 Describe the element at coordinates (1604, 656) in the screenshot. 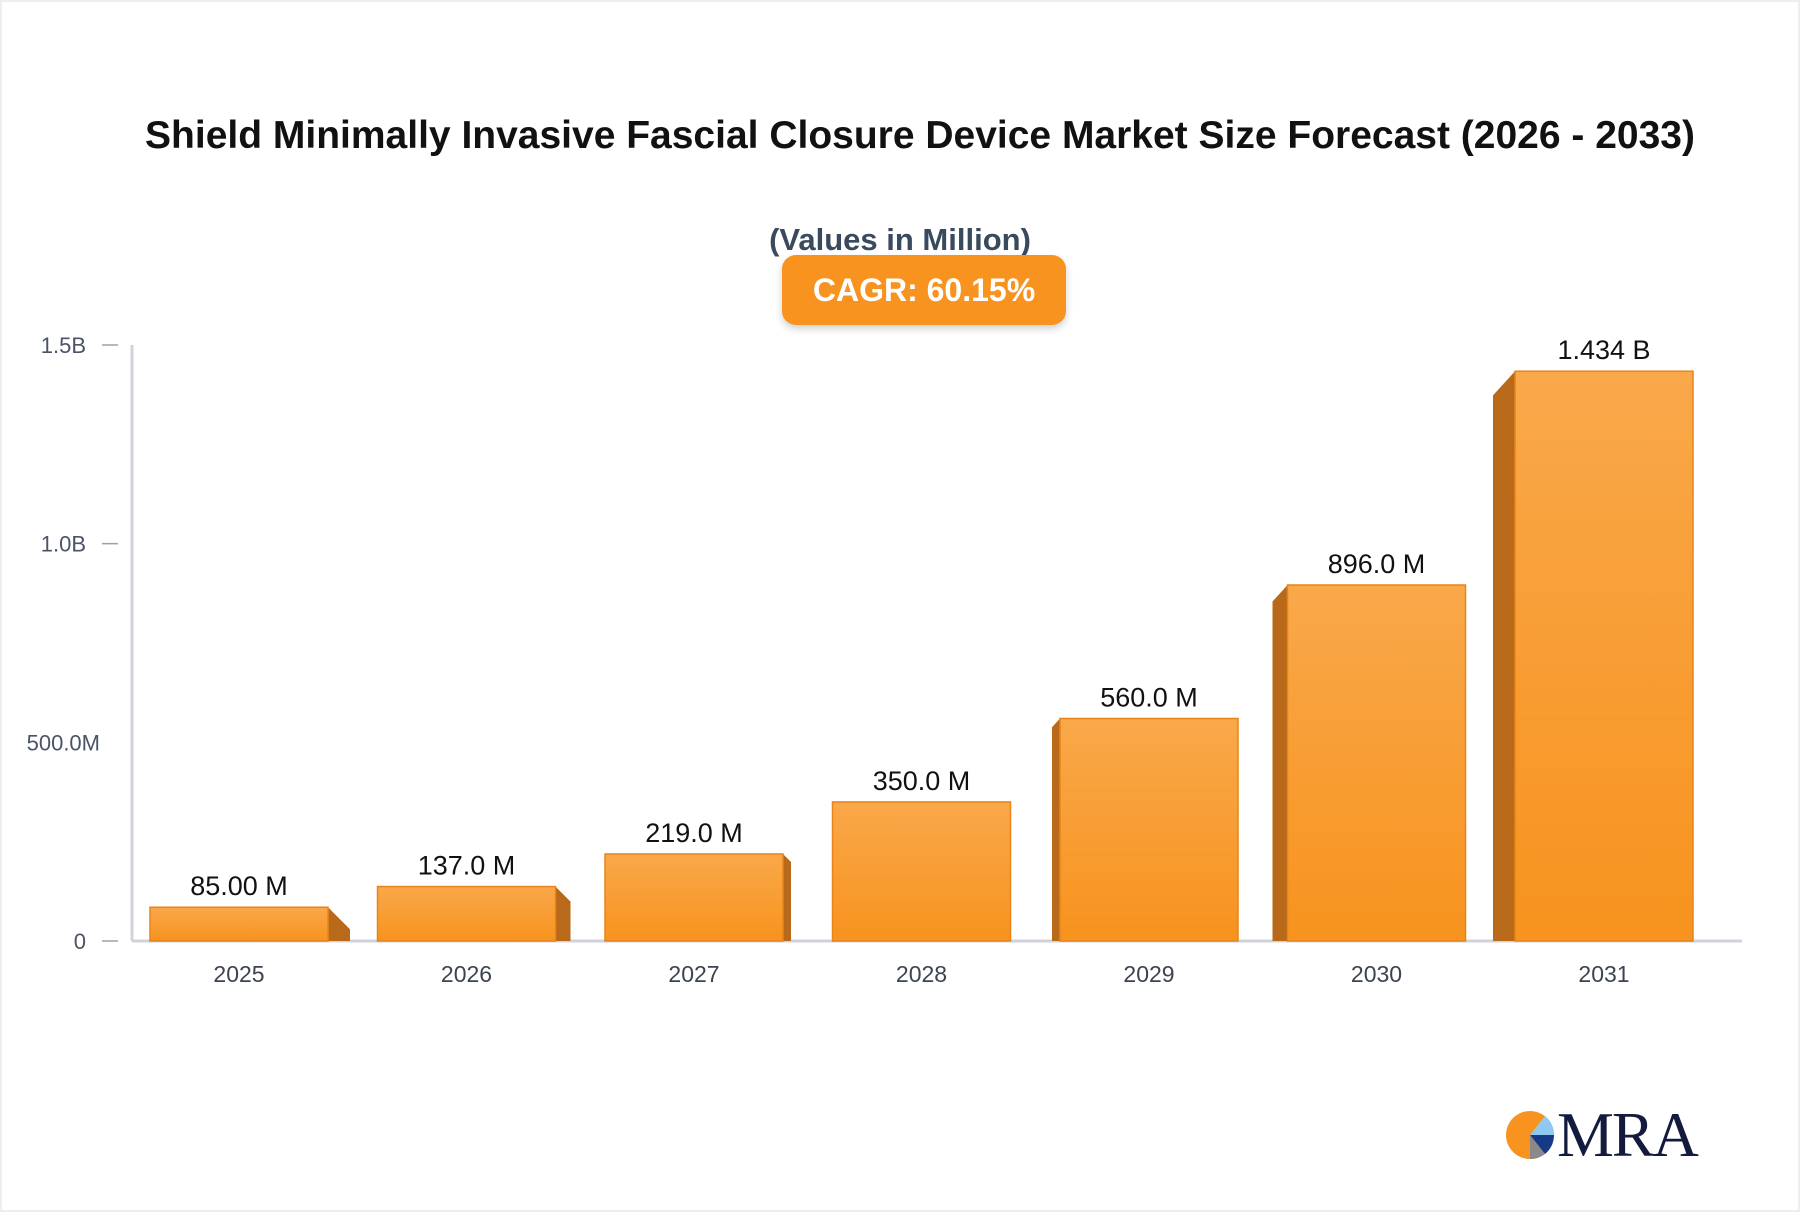

I see `bar-2031` at that location.